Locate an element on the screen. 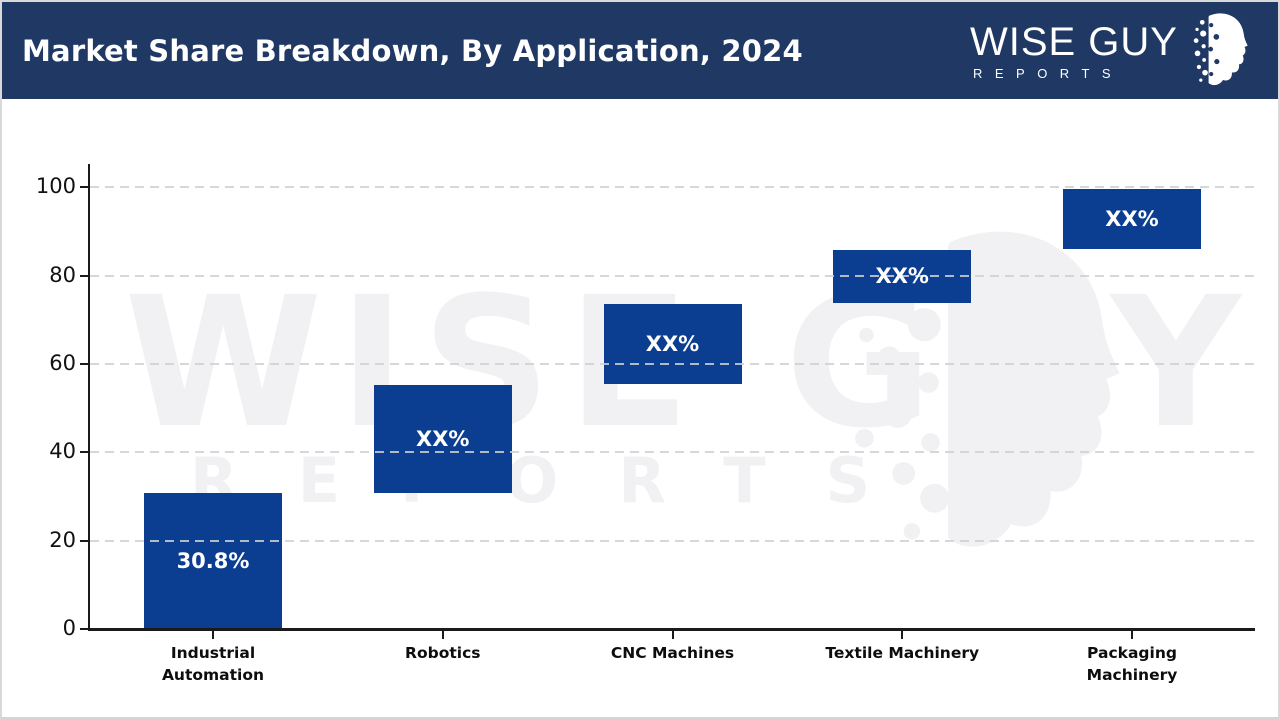 The image size is (1280, 720). x-tick-label: CNC Machines is located at coordinates (673, 654).